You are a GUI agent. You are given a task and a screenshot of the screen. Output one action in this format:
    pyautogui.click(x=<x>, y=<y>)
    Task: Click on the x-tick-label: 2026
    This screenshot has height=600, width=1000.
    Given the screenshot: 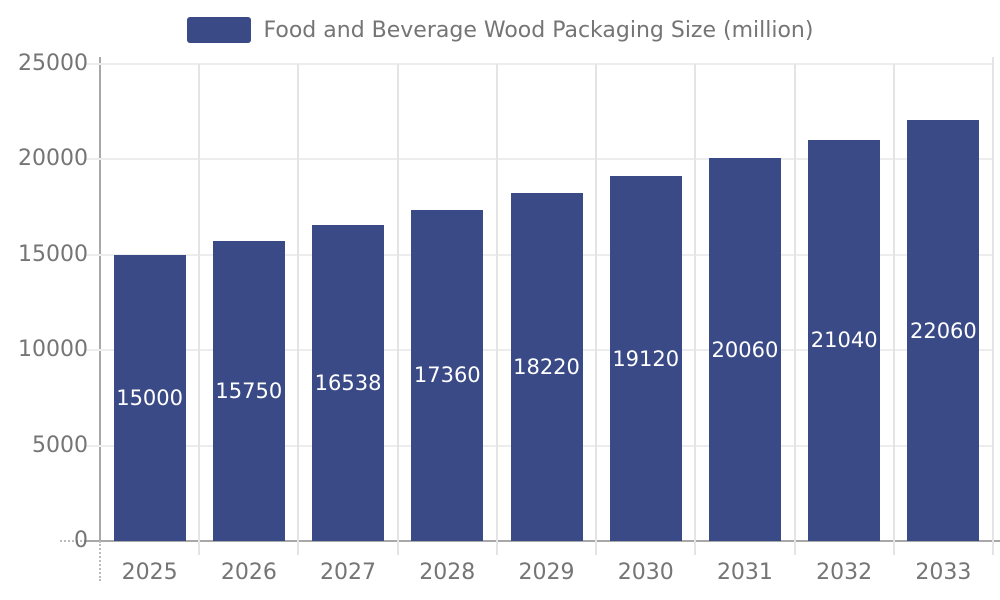 What is the action you would take?
    pyautogui.click(x=248, y=572)
    